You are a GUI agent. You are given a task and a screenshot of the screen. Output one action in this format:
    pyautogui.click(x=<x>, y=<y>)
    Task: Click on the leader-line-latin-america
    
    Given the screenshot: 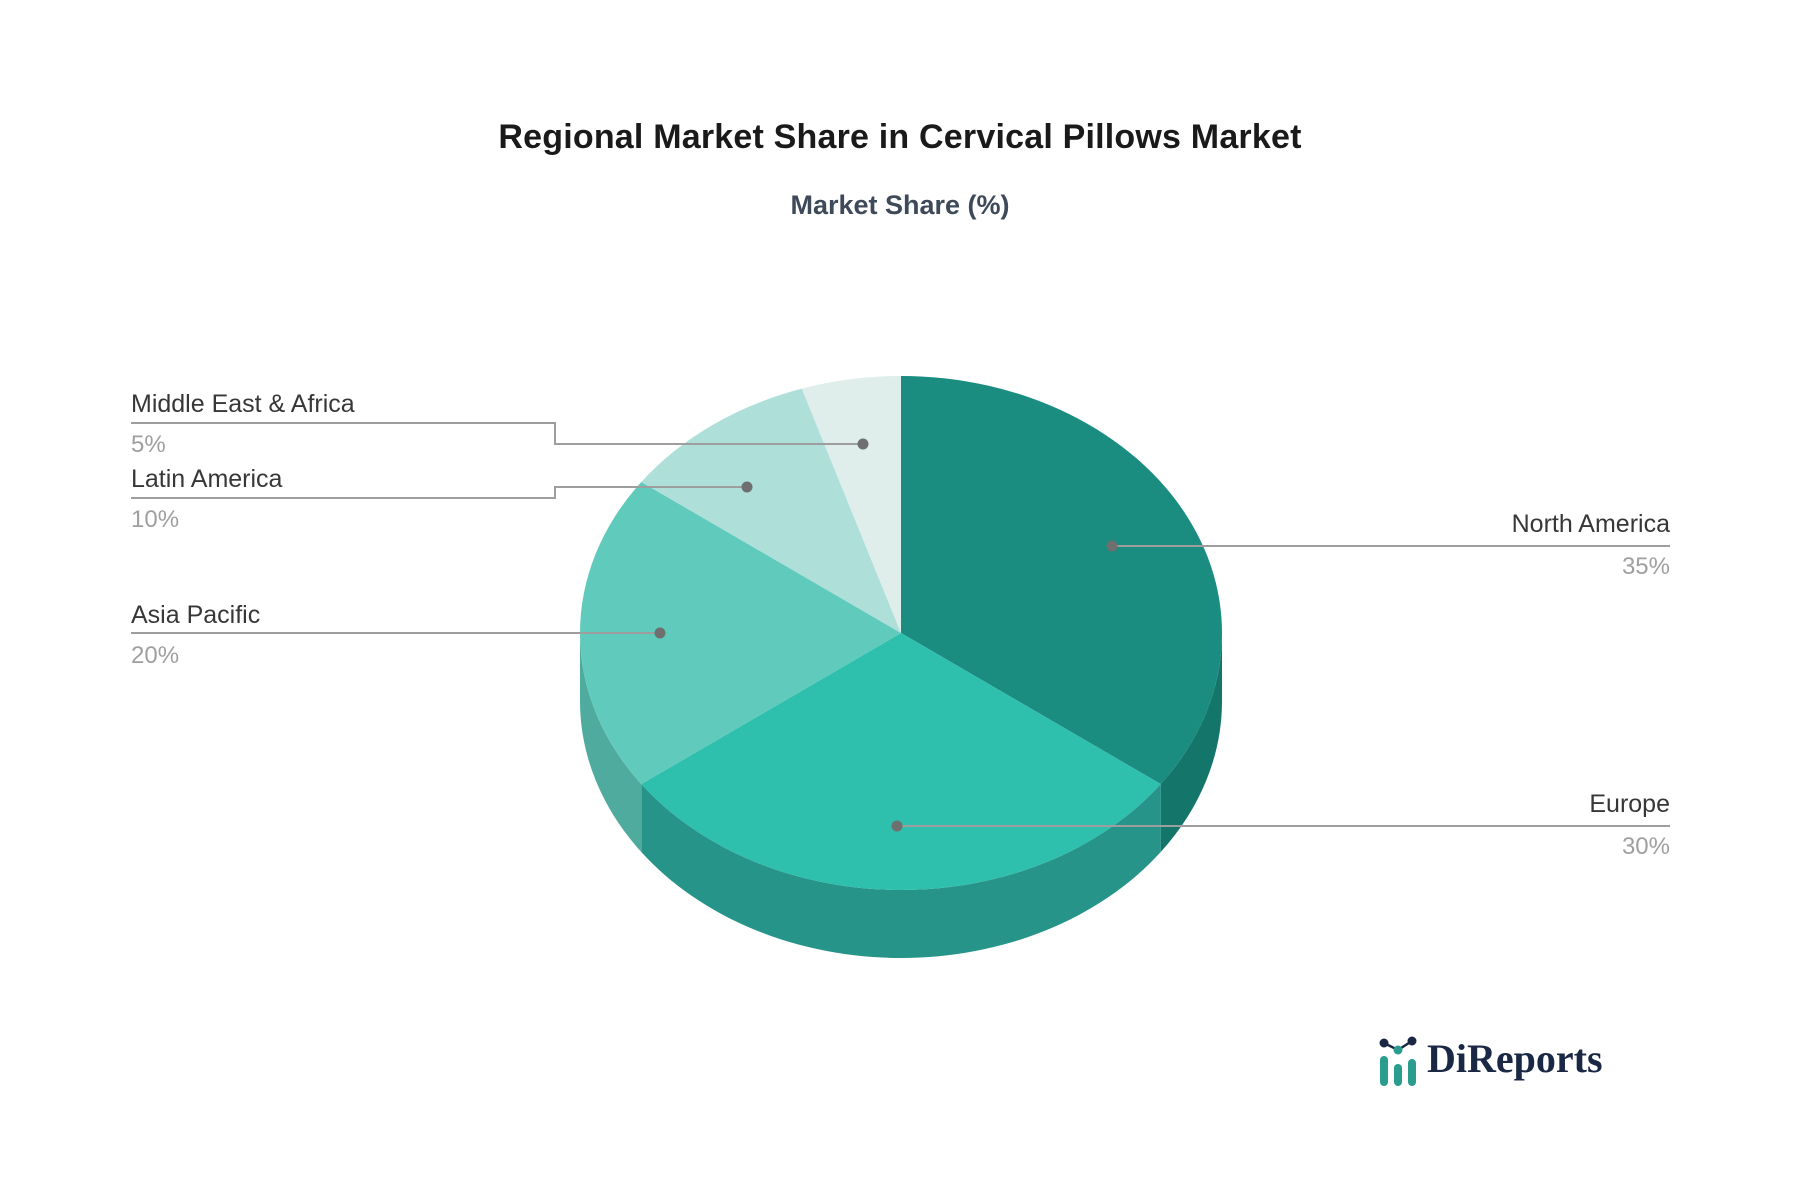 What is the action you would take?
    pyautogui.click(x=439, y=492)
    